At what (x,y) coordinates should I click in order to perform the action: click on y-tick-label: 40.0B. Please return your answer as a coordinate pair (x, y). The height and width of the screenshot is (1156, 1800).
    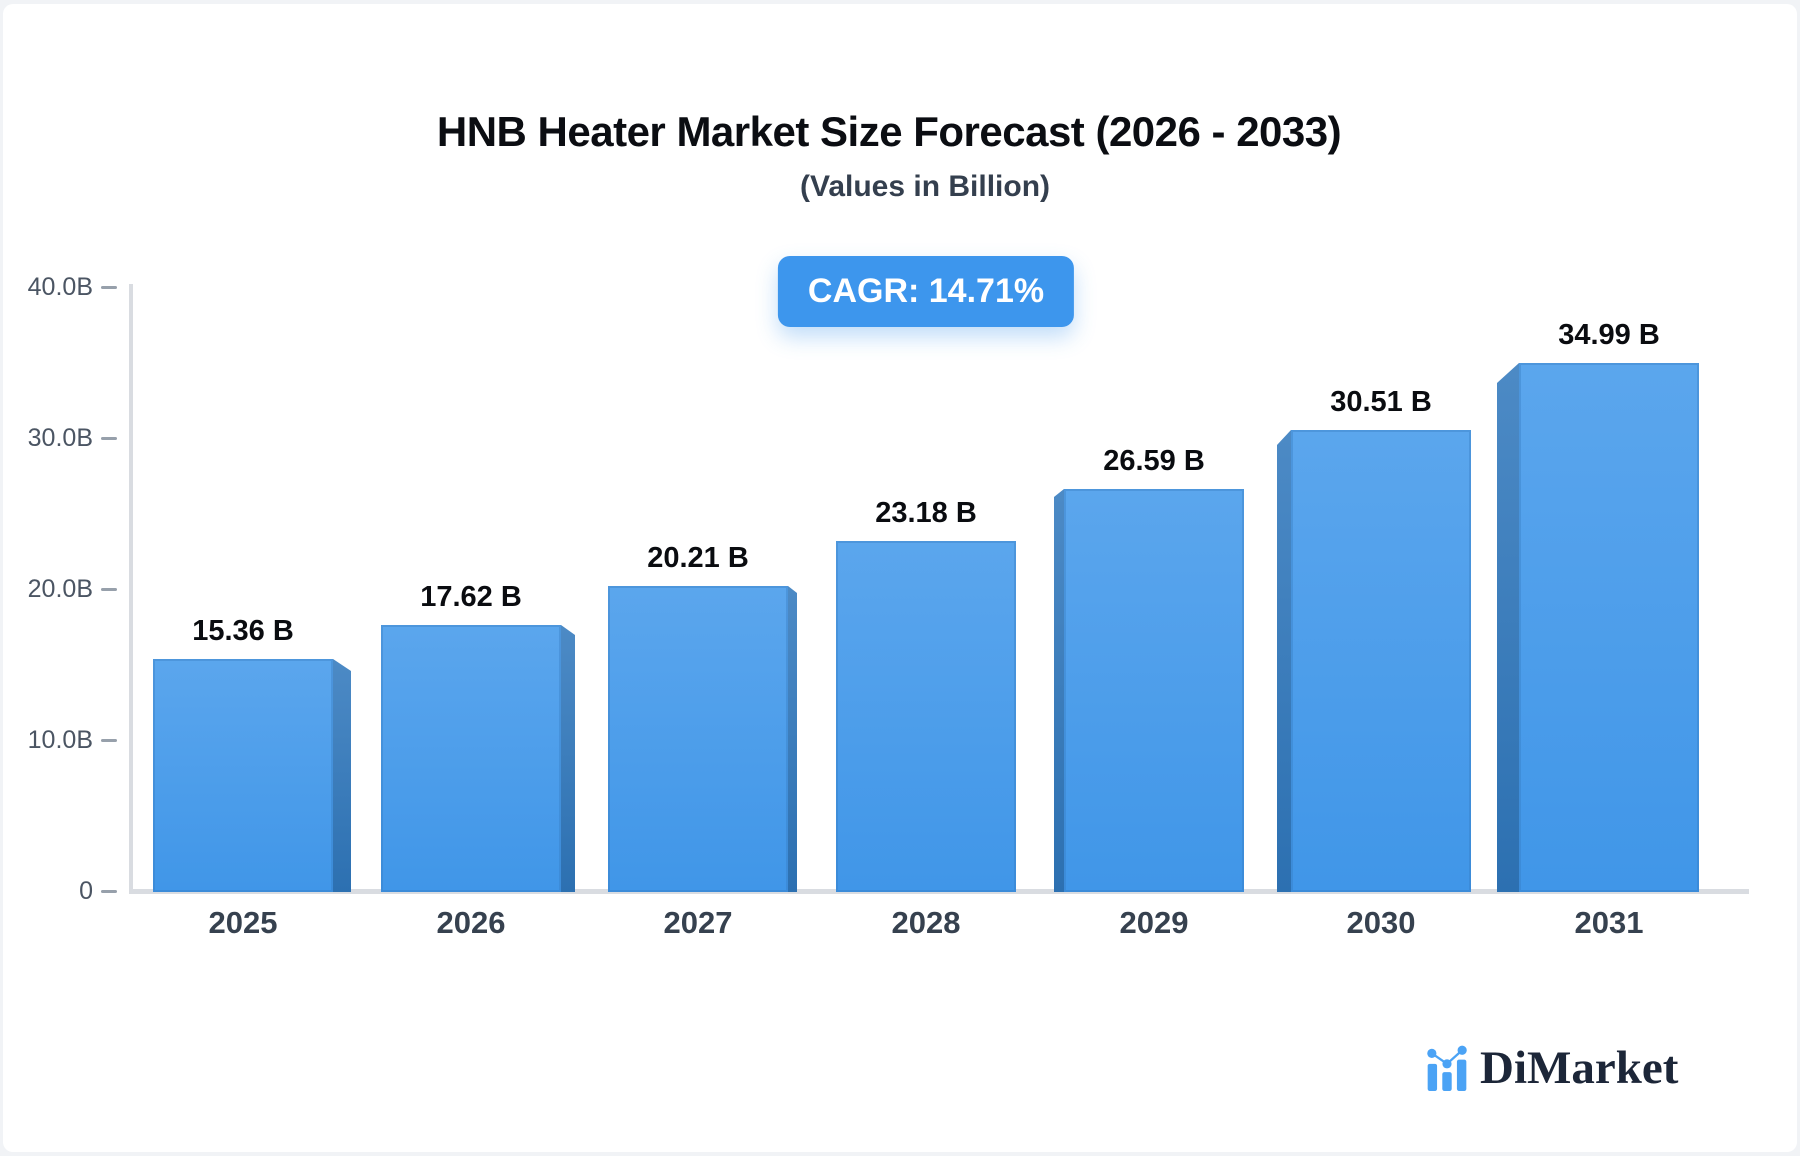
    Looking at the image, I should click on (60, 287).